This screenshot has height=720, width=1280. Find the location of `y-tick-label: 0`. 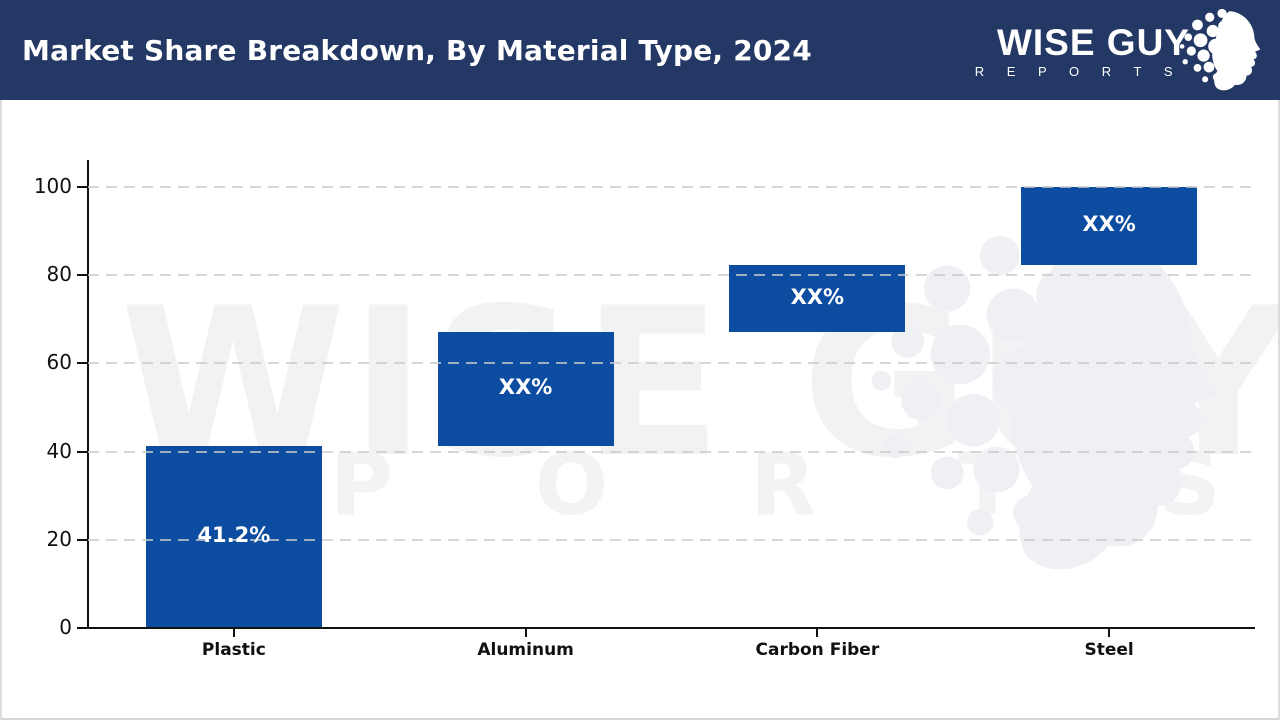

y-tick-label: 0 is located at coordinates (65, 627).